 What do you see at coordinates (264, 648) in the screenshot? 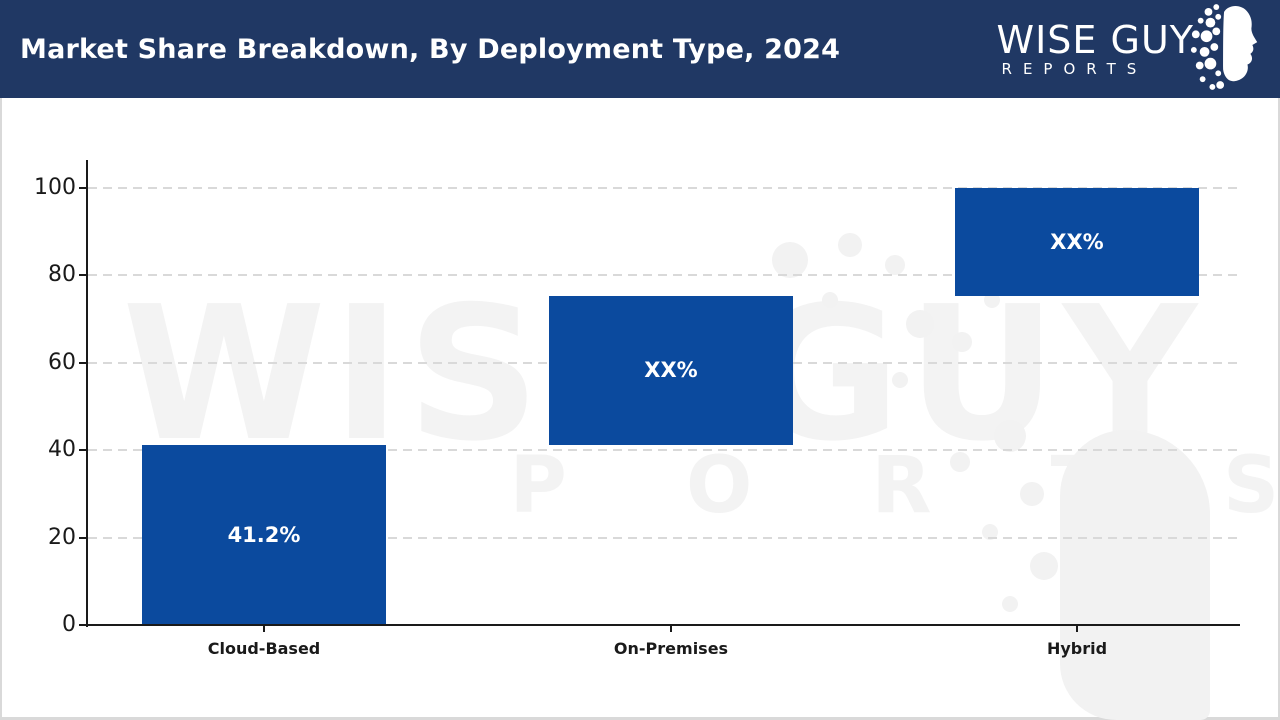
I see `x-category-label: Cloud-Based` at bounding box center [264, 648].